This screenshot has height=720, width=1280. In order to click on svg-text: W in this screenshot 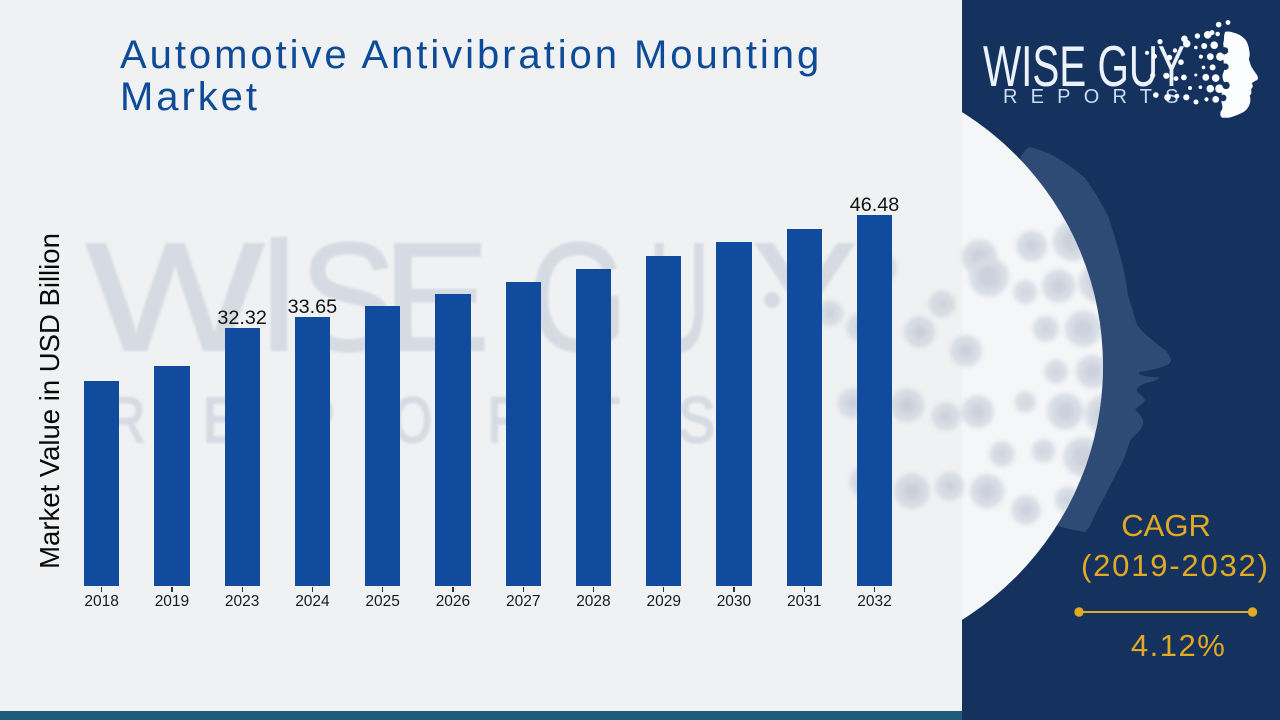, I will do `click(175, 297)`.